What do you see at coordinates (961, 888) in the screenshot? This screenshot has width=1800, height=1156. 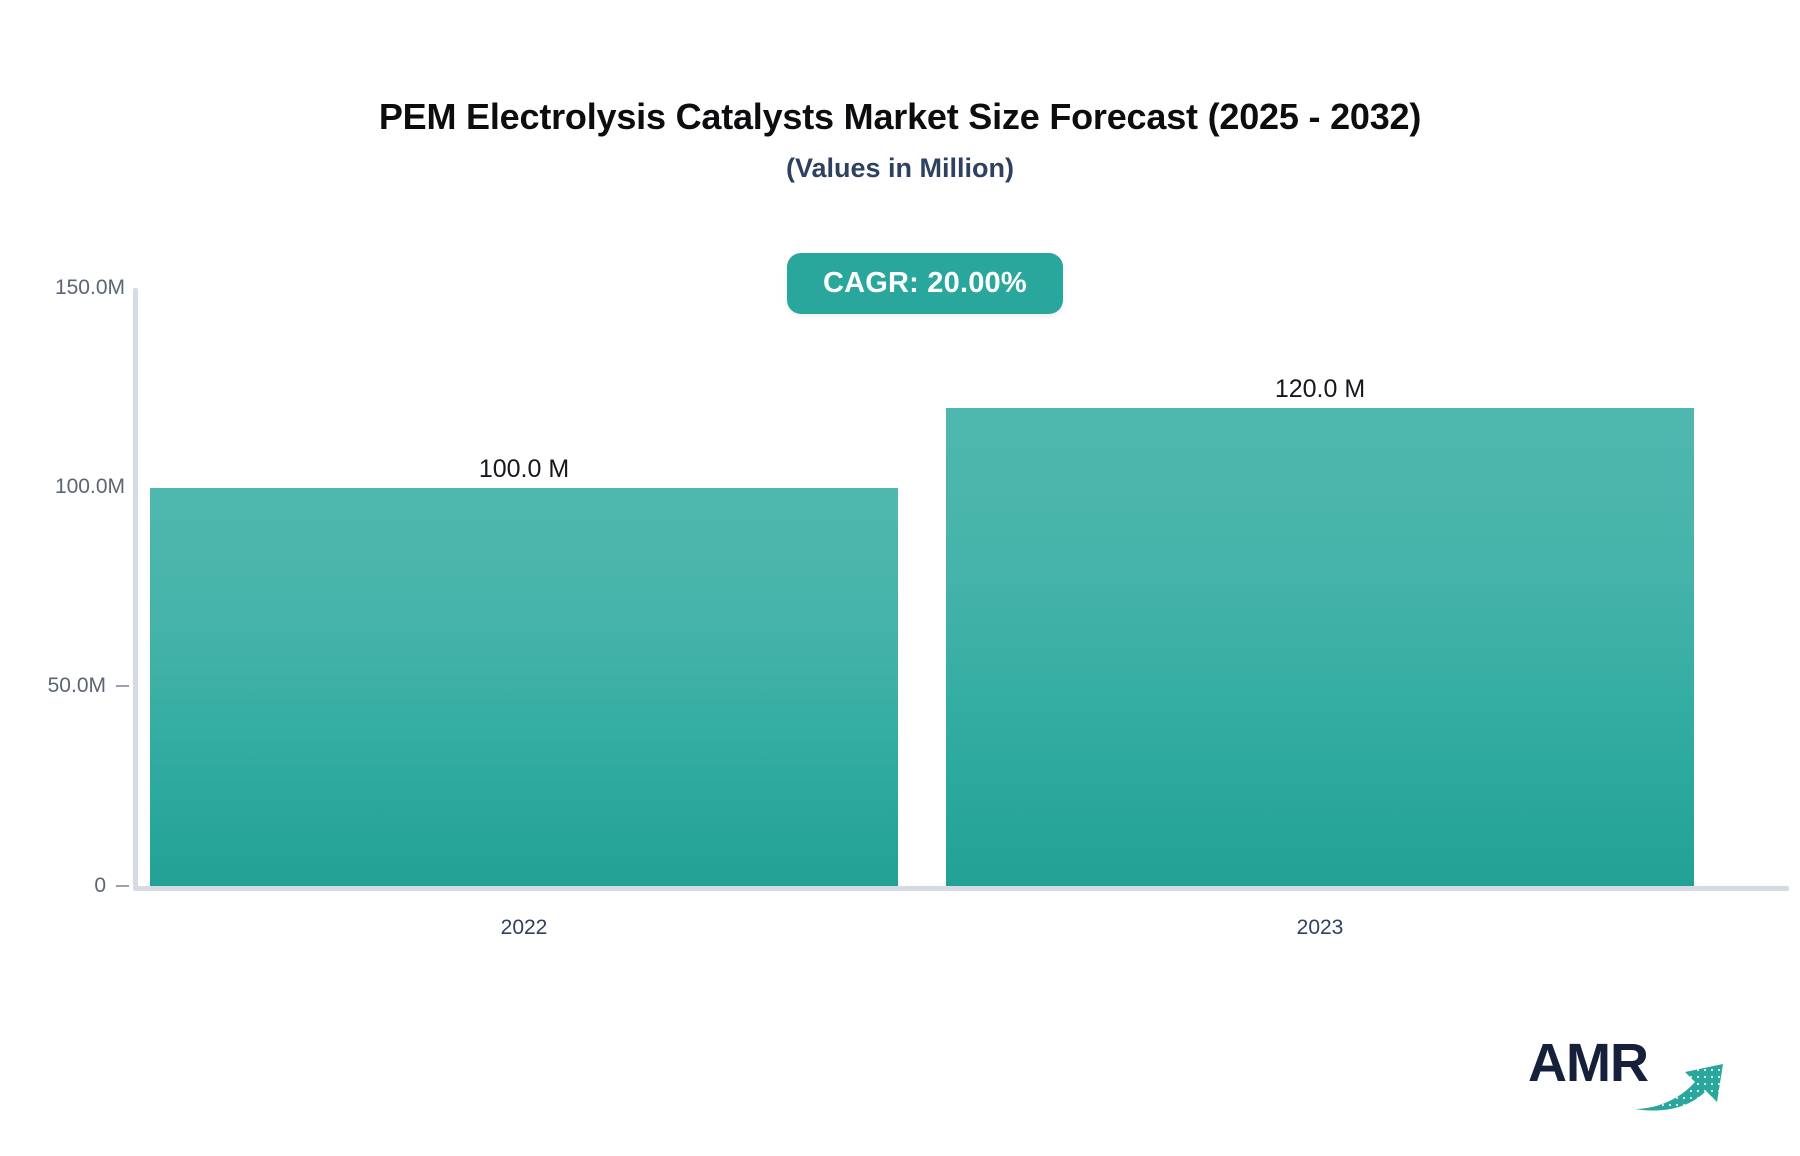 I see `x-axis-line` at bounding box center [961, 888].